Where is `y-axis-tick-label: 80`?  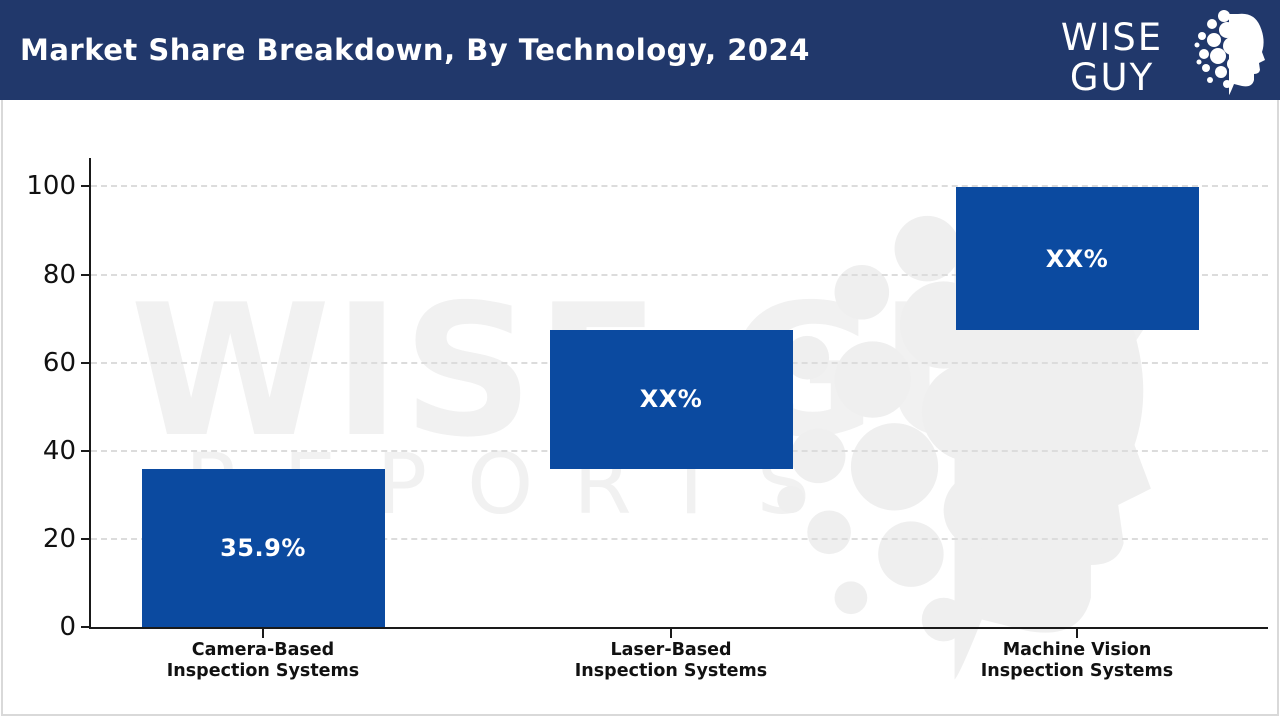
y-axis-tick-label: 80 is located at coordinates (59, 274).